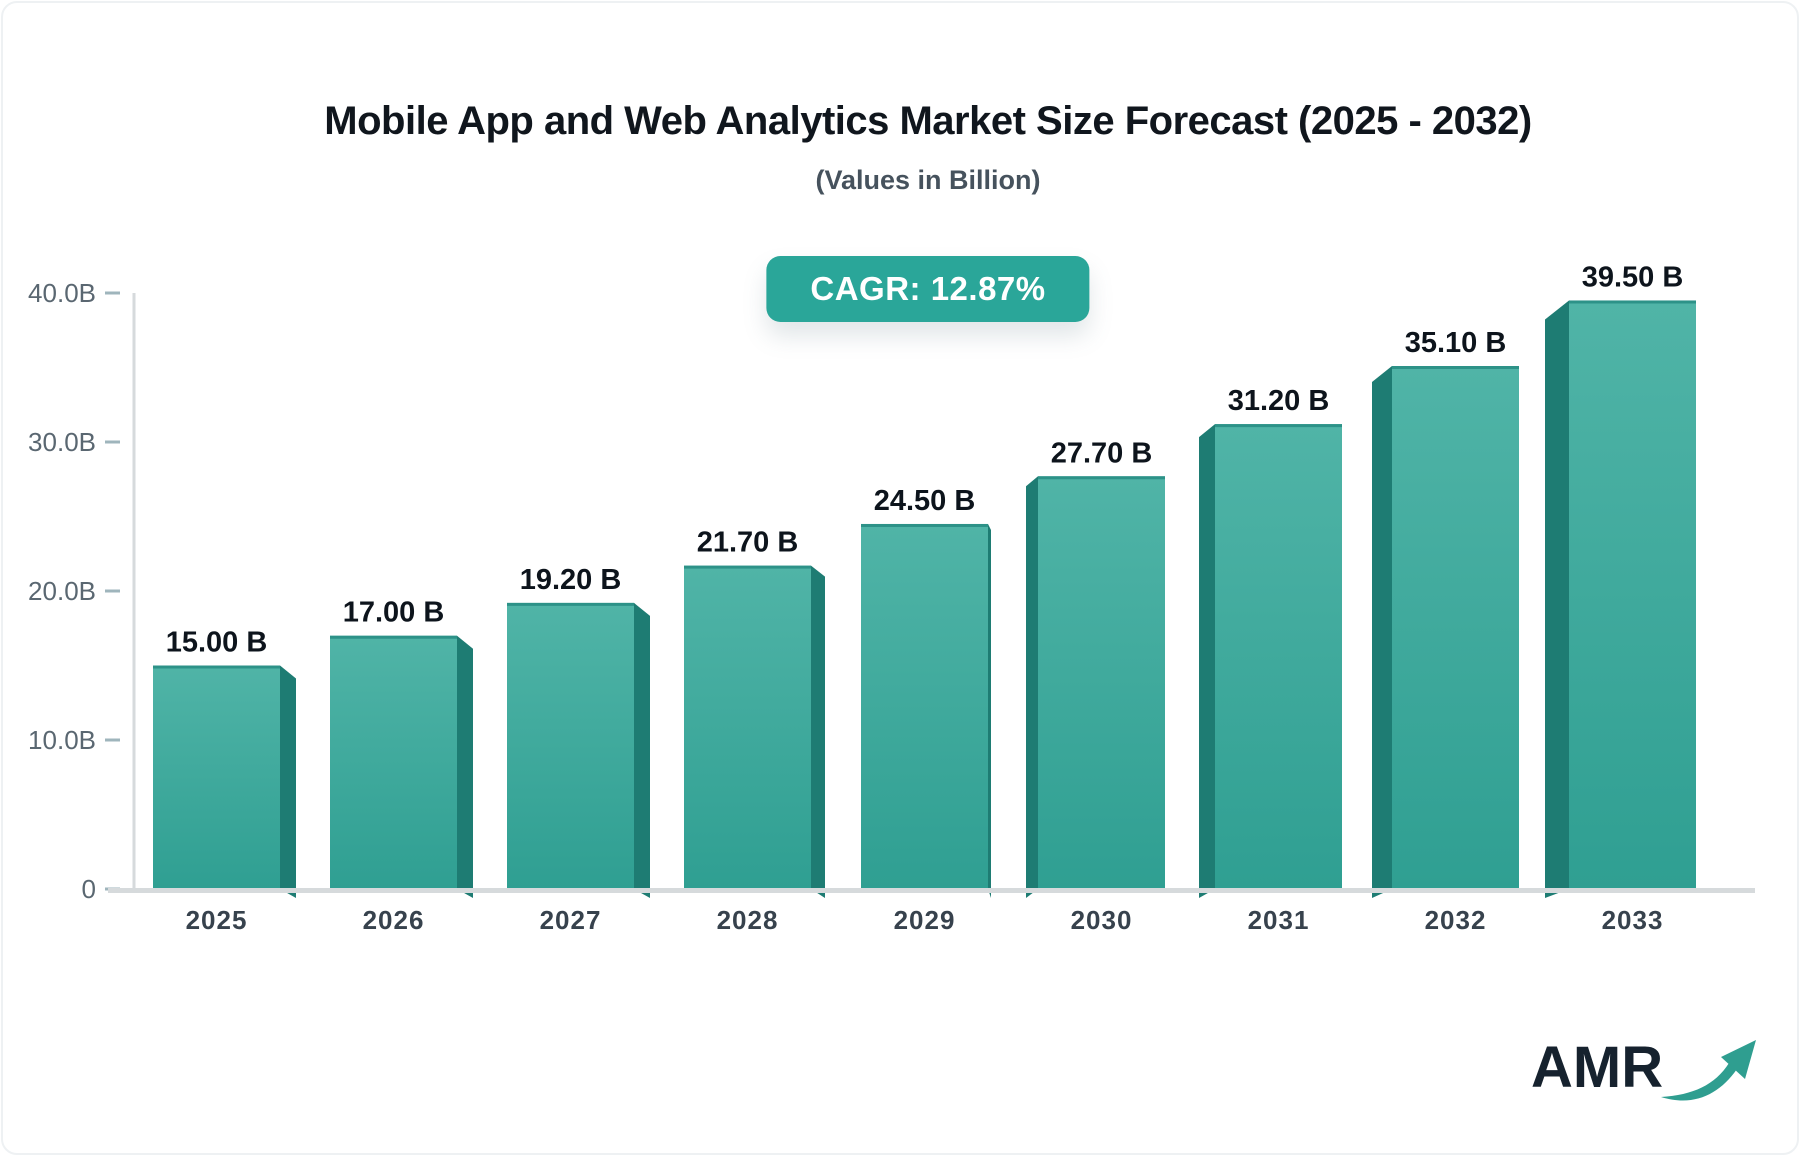  What do you see at coordinates (748, 920) in the screenshot?
I see `x-label-2028: 2028` at bounding box center [748, 920].